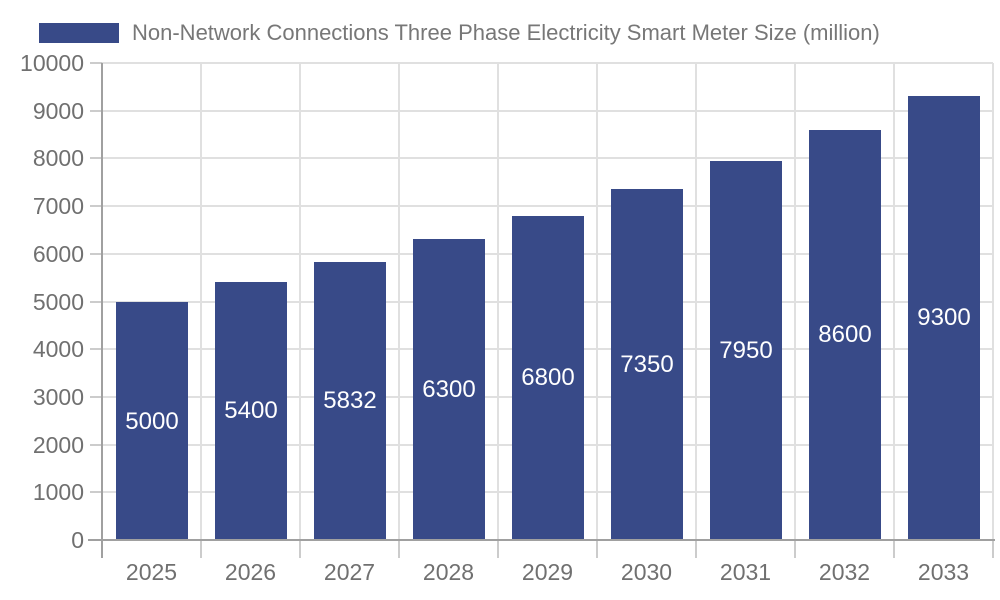 The height and width of the screenshot is (600, 1000). I want to click on bar-value-label: 5400, so click(251, 410).